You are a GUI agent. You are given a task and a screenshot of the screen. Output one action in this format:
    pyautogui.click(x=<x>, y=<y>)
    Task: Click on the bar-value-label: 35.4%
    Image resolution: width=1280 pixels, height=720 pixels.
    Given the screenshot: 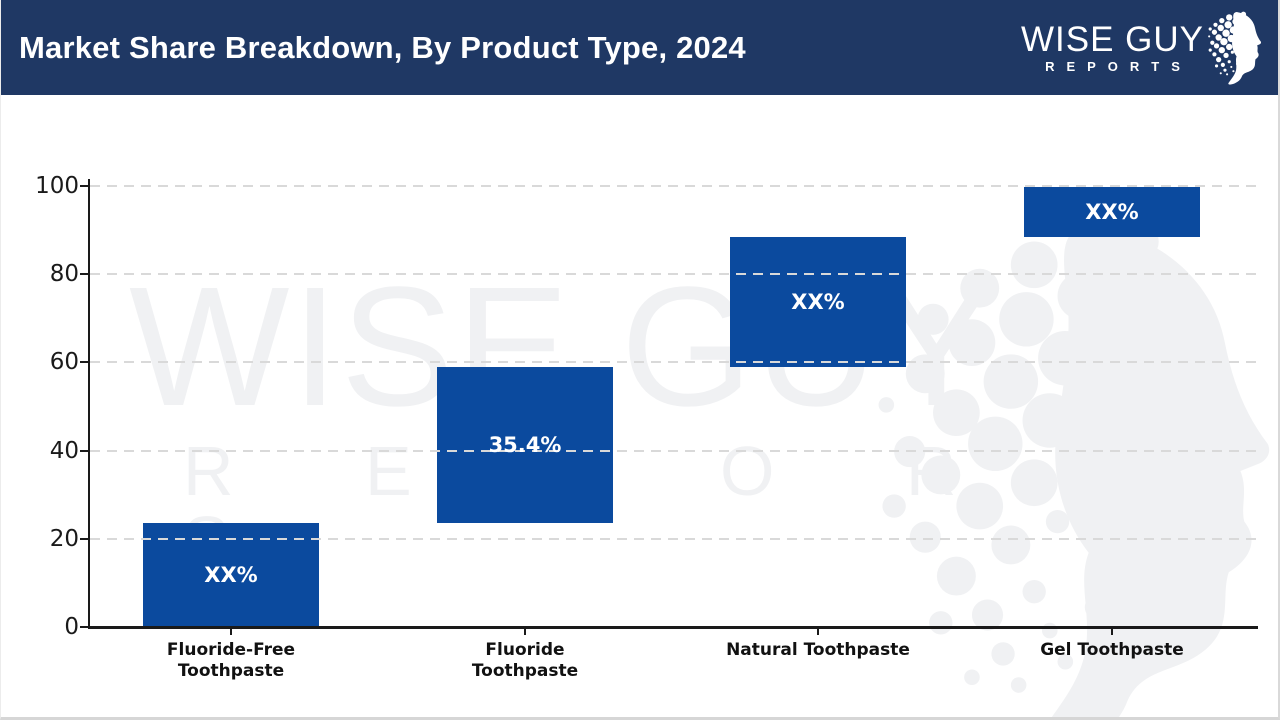 What is the action you would take?
    pyautogui.click(x=525, y=444)
    